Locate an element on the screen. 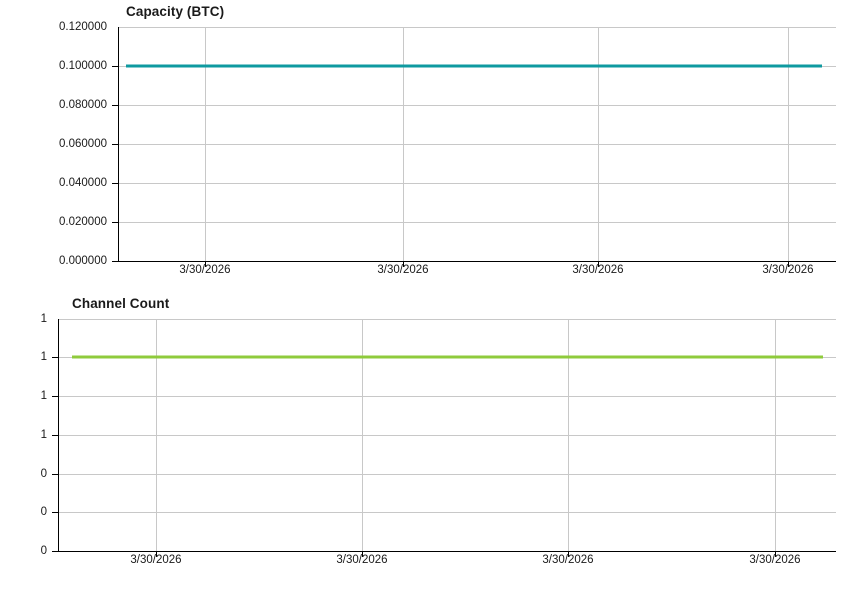  y-tick-label: 0.060000 is located at coordinates (83, 144).